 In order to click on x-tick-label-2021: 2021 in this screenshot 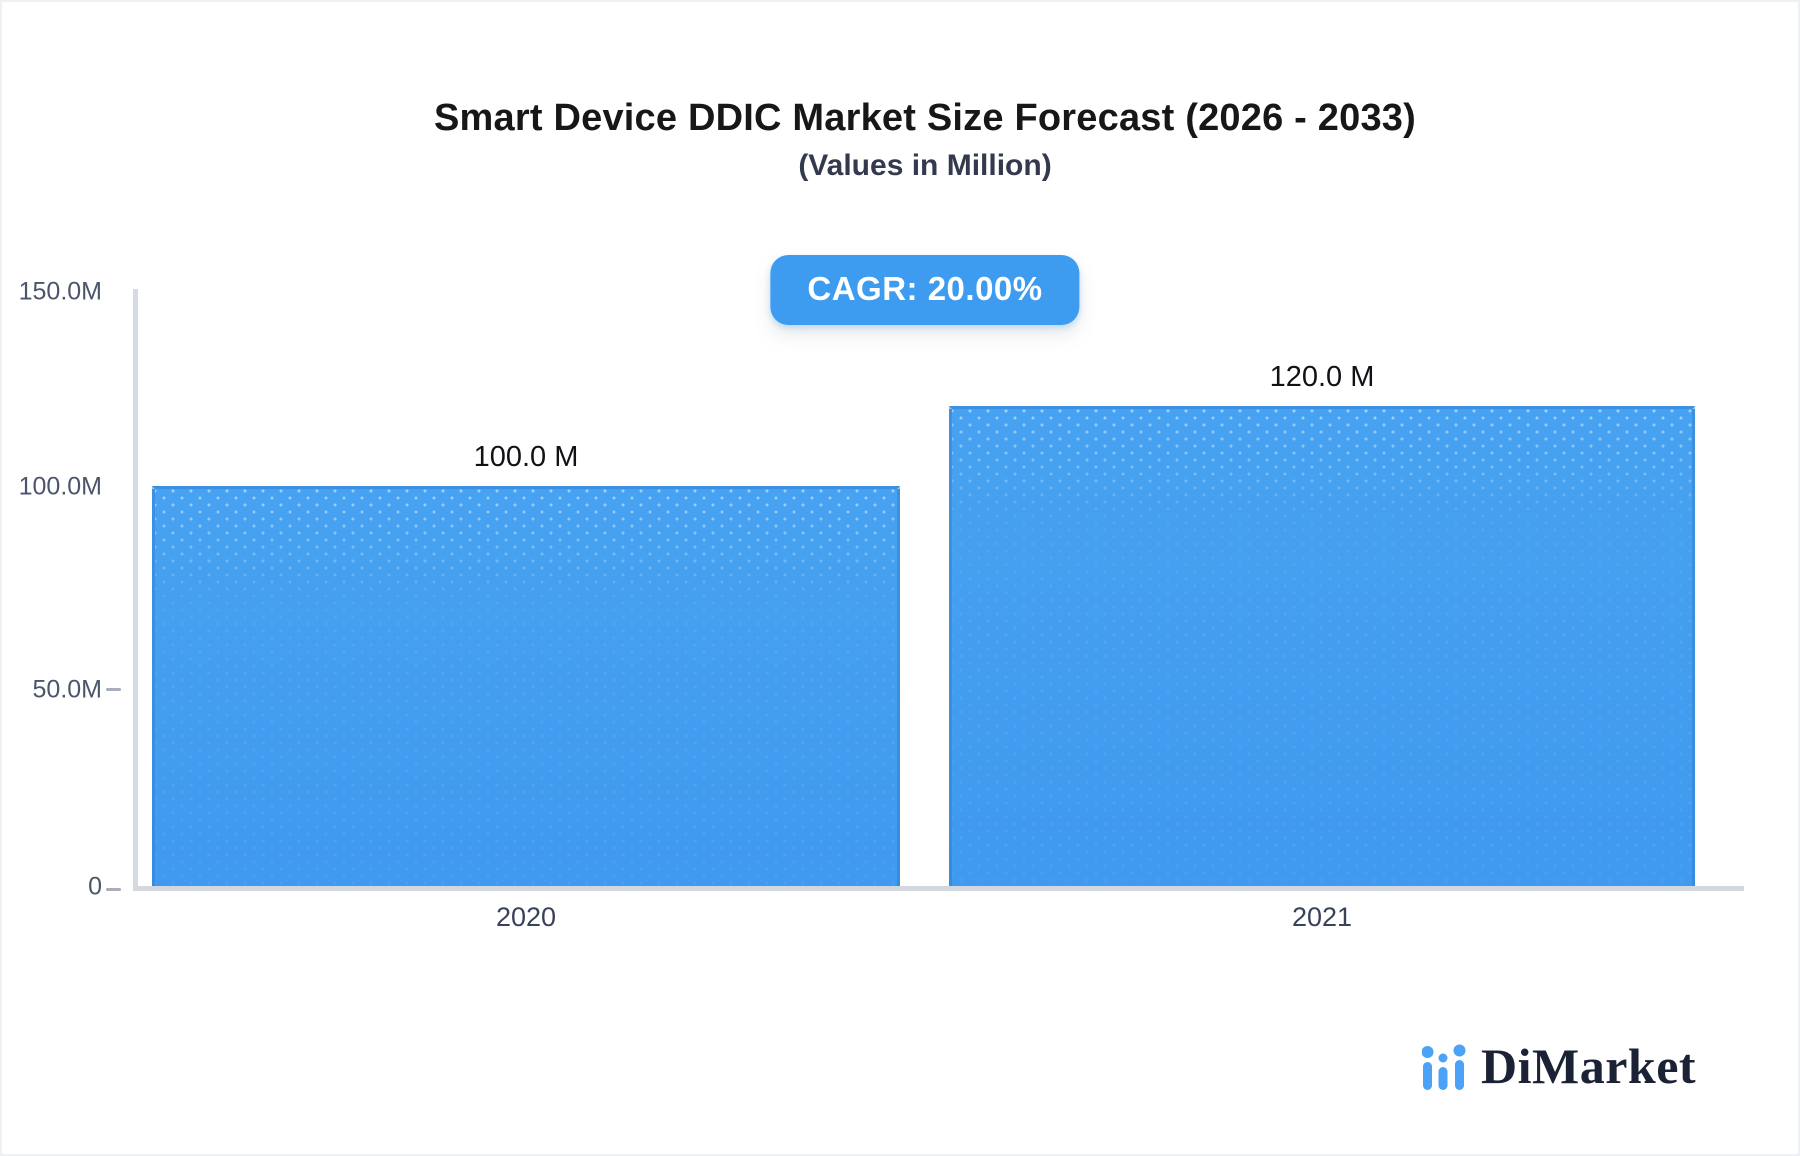, I will do `click(1322, 917)`.